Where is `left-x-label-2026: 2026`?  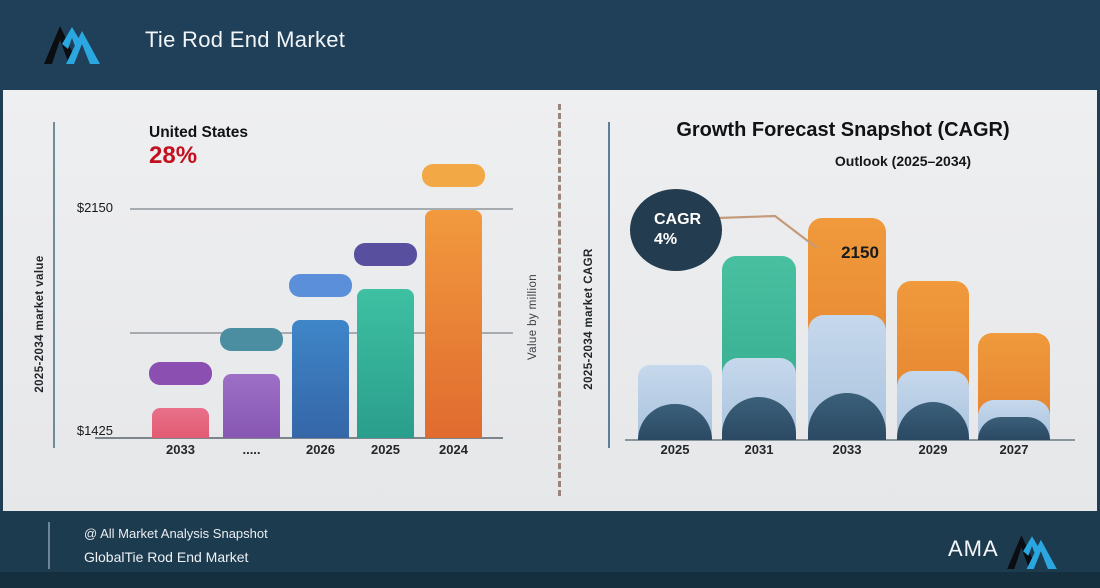
left-x-label-2026: 2026 is located at coordinates (320, 449).